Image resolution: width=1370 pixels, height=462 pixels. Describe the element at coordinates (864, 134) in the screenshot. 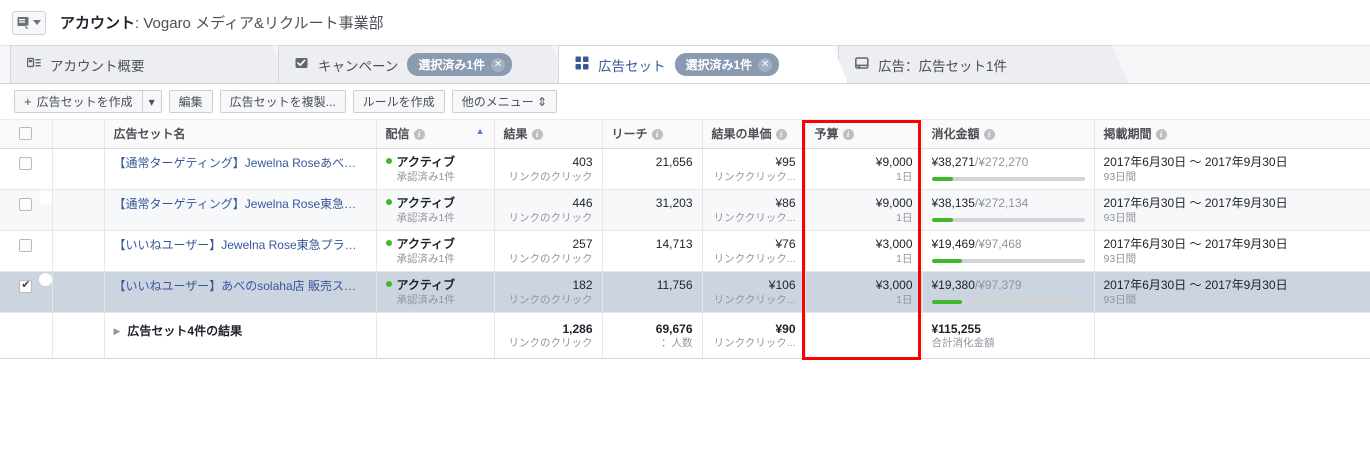

I see `header-budget: 予算 i` at that location.